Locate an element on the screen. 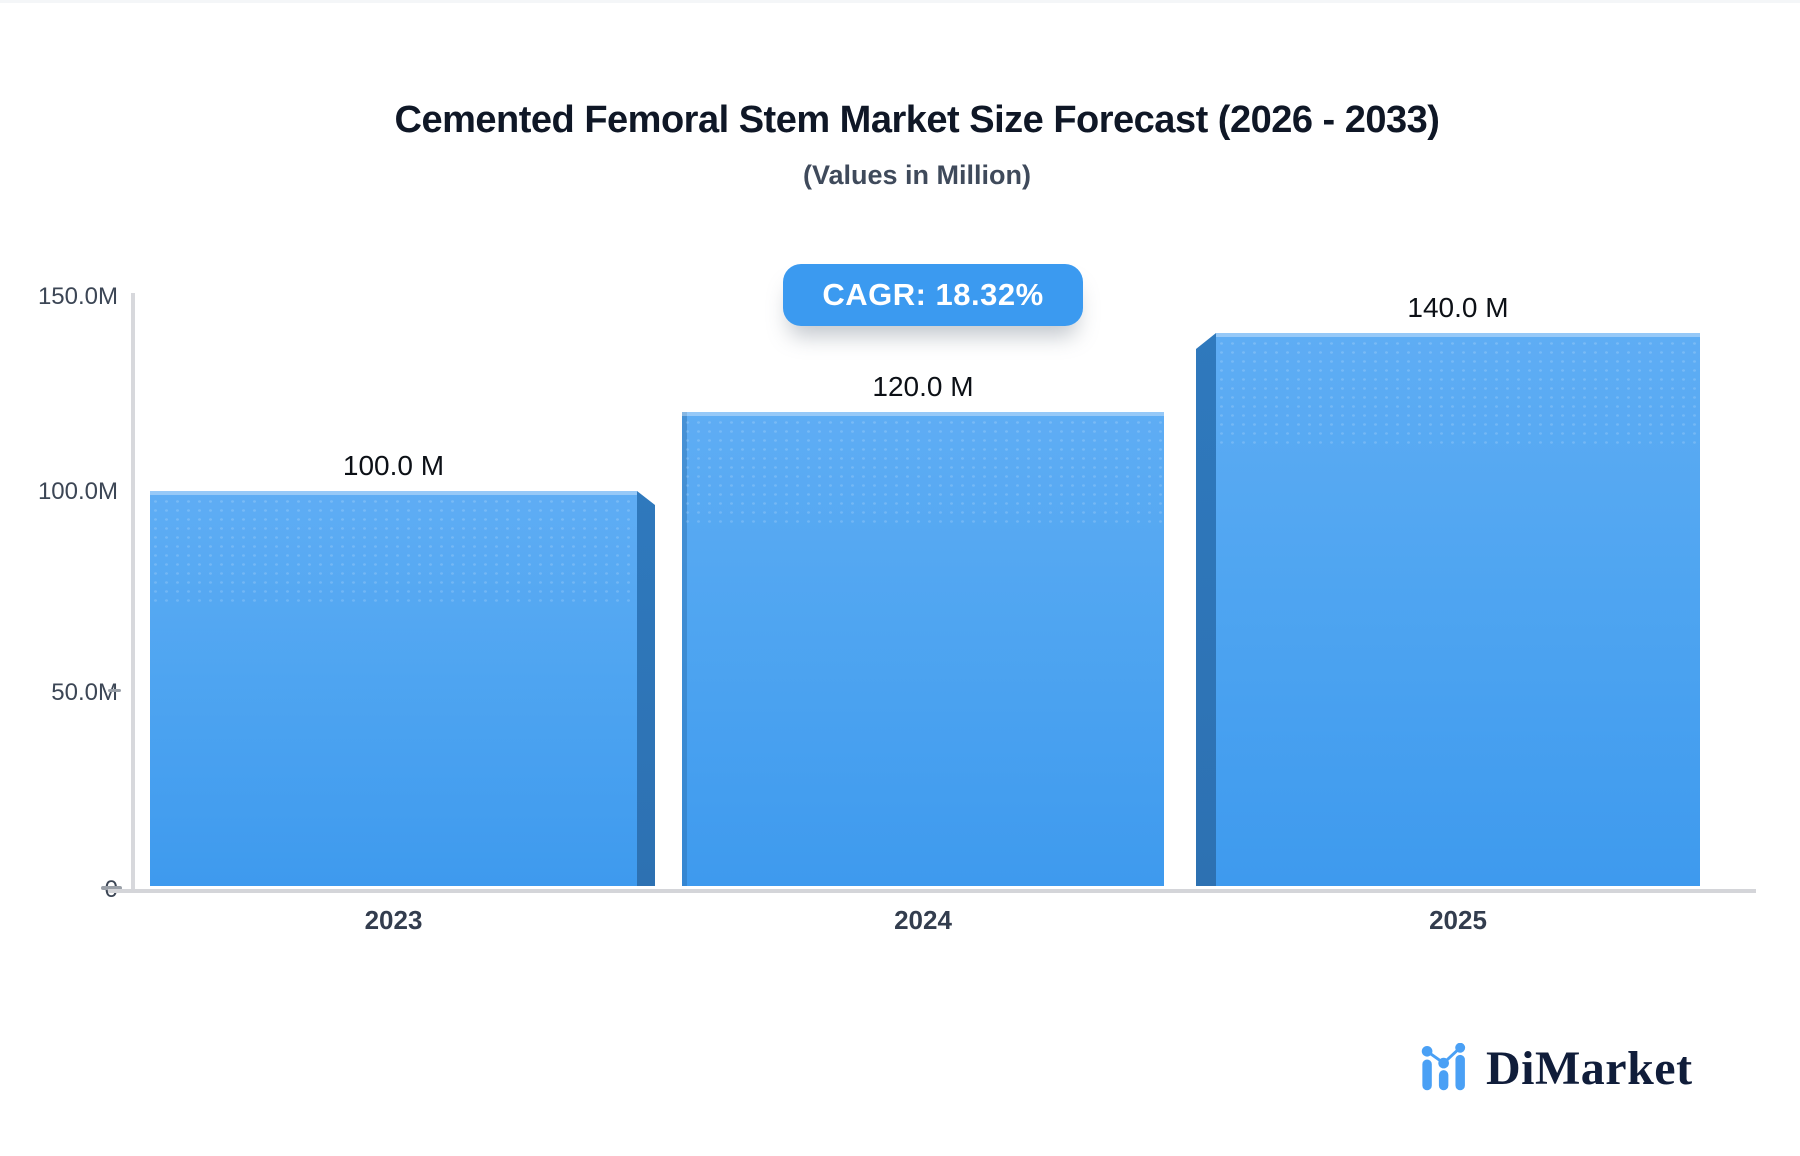  bar-2024-face is located at coordinates (923, 649).